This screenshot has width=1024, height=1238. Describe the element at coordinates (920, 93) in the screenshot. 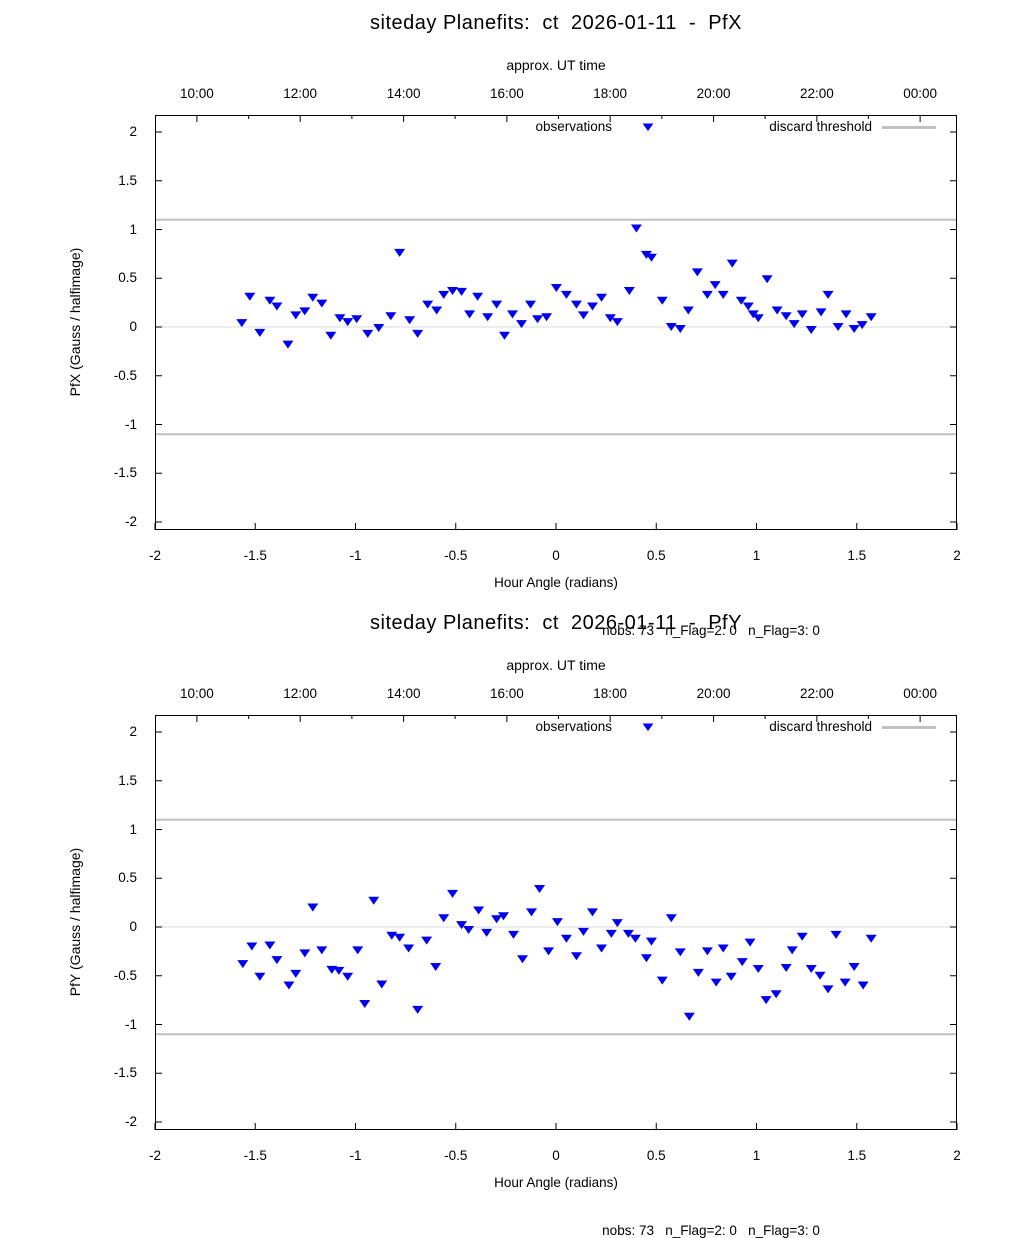

I see `x2-tick-label: 00:00` at that location.